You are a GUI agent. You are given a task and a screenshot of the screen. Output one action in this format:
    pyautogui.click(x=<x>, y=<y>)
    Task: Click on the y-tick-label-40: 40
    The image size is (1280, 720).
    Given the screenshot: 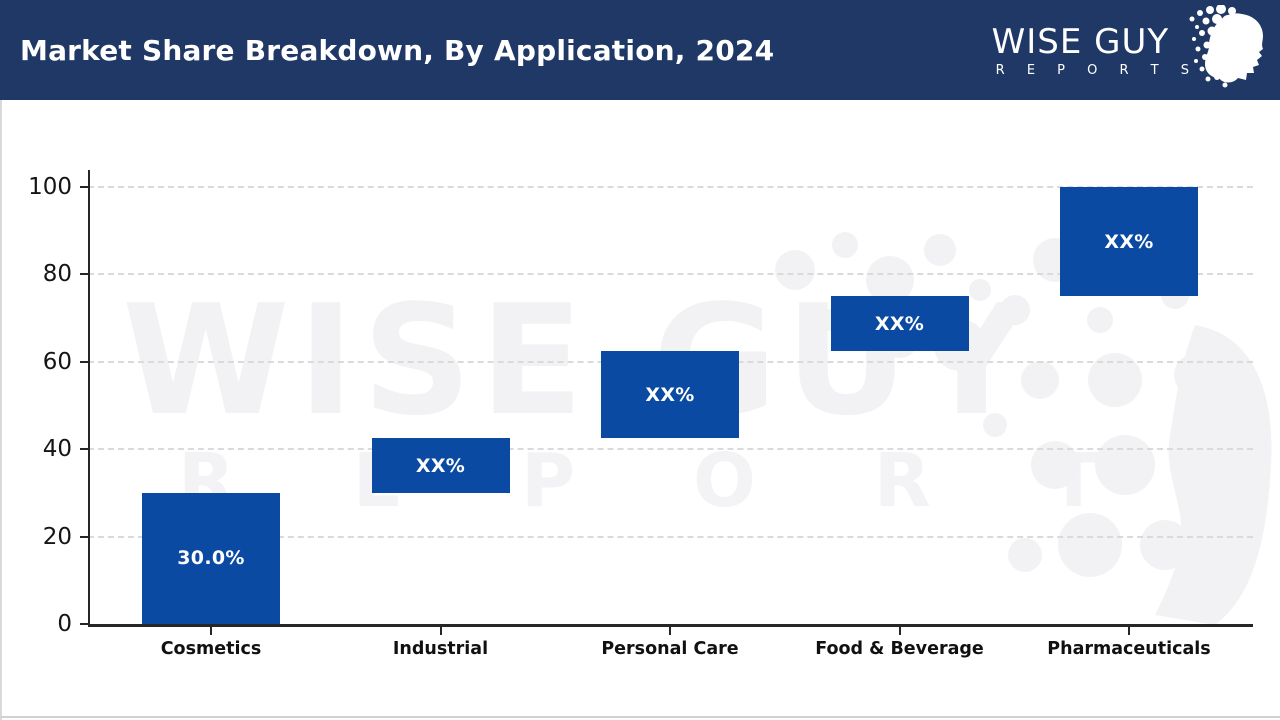 What is the action you would take?
    pyautogui.click(x=57, y=449)
    